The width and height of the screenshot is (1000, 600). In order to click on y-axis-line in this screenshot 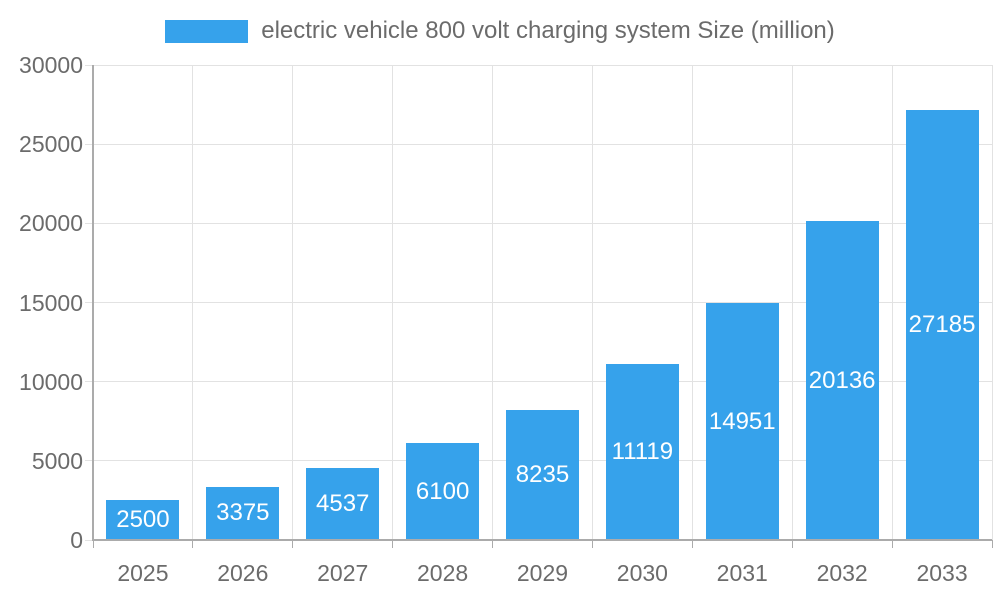, I will do `click(93, 302)`.